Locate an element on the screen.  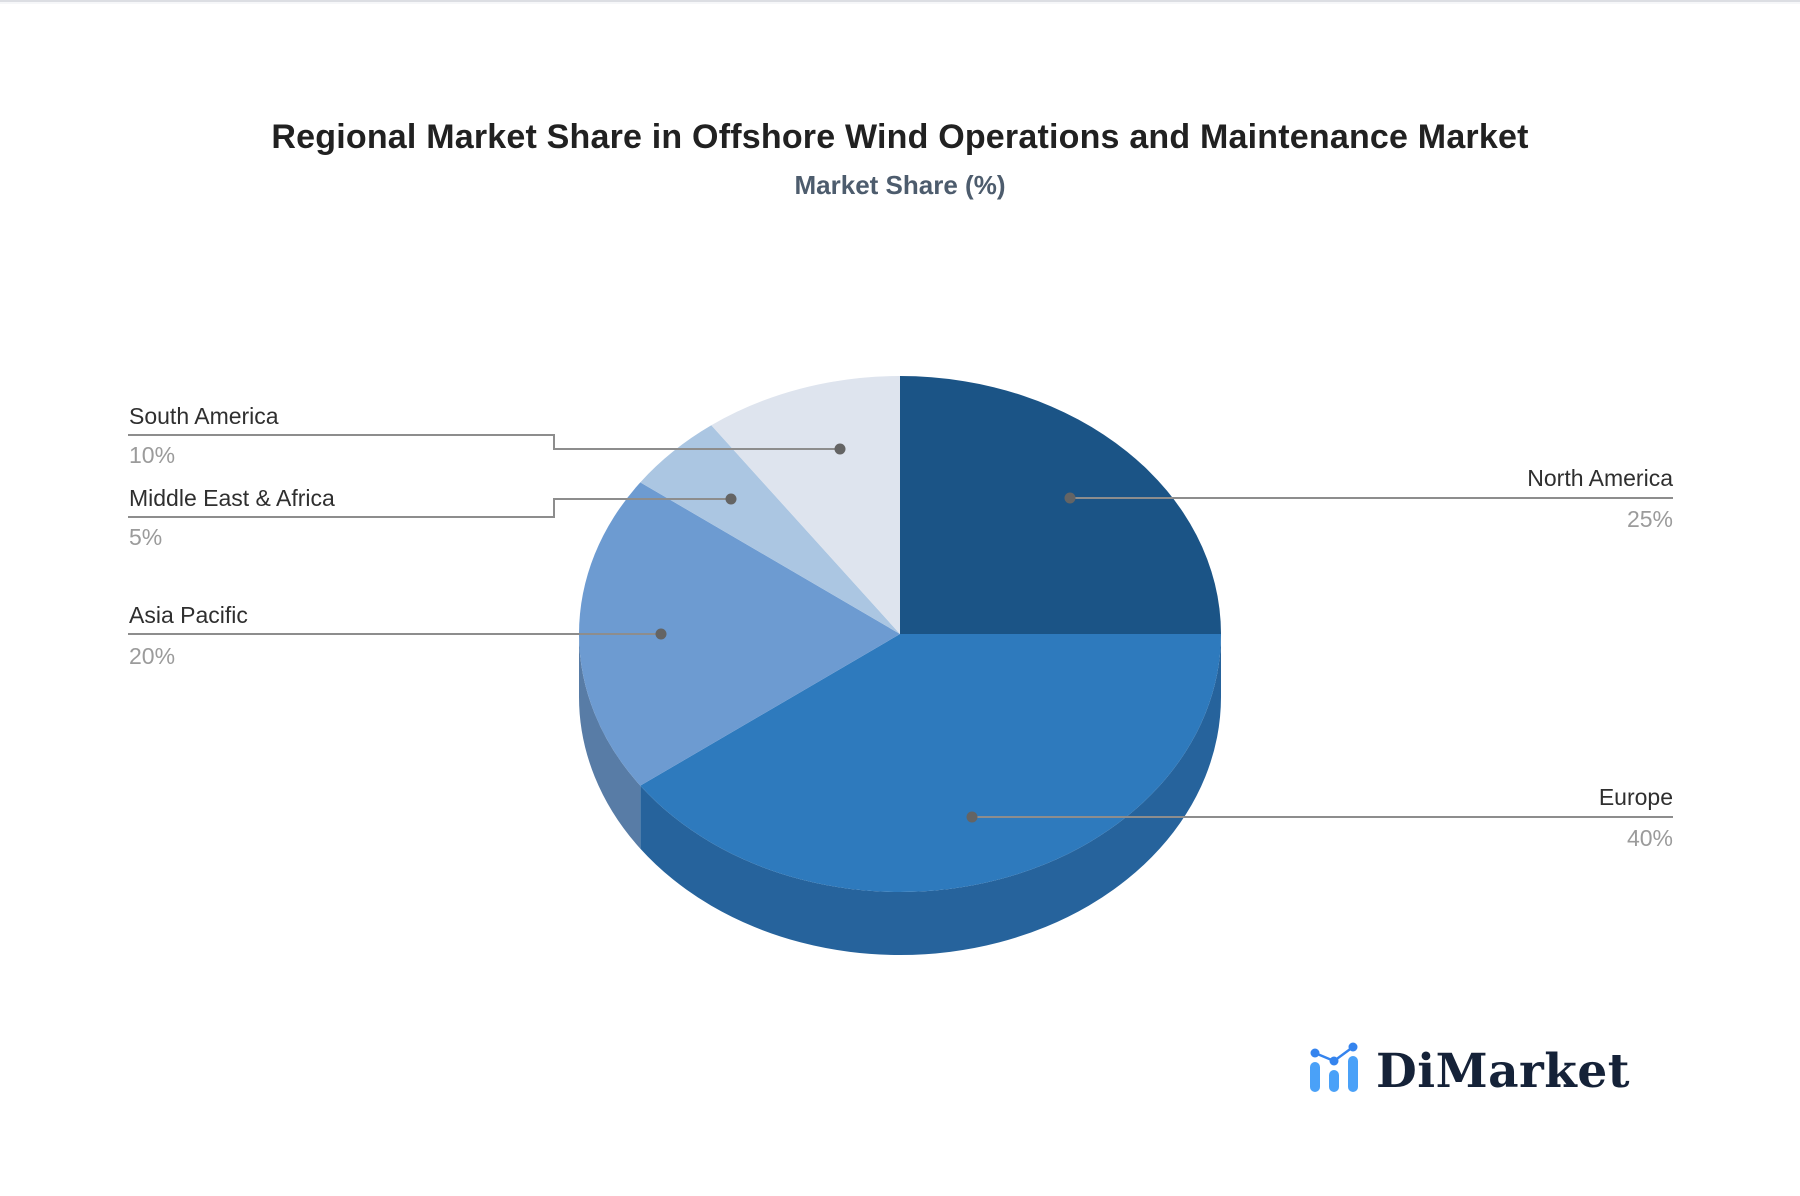
dimarket-logo: DiMarket is located at coordinates (1467, 1069).